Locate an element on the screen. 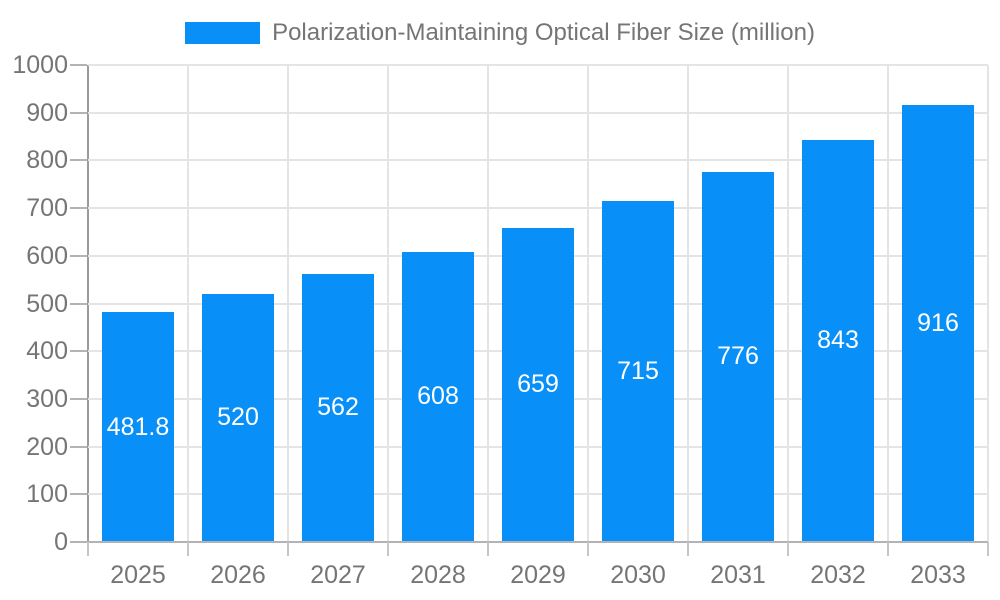 The width and height of the screenshot is (1000, 600). x-axis-label: 2032 is located at coordinates (838, 575).